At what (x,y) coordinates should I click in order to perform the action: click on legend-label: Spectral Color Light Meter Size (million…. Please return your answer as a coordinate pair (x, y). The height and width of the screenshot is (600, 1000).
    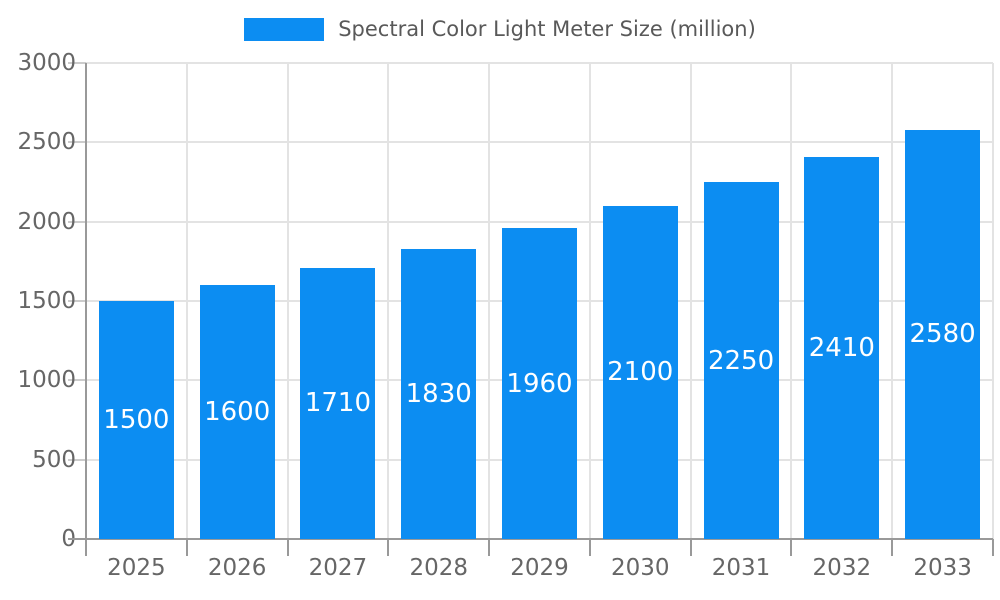
    Looking at the image, I should click on (547, 29).